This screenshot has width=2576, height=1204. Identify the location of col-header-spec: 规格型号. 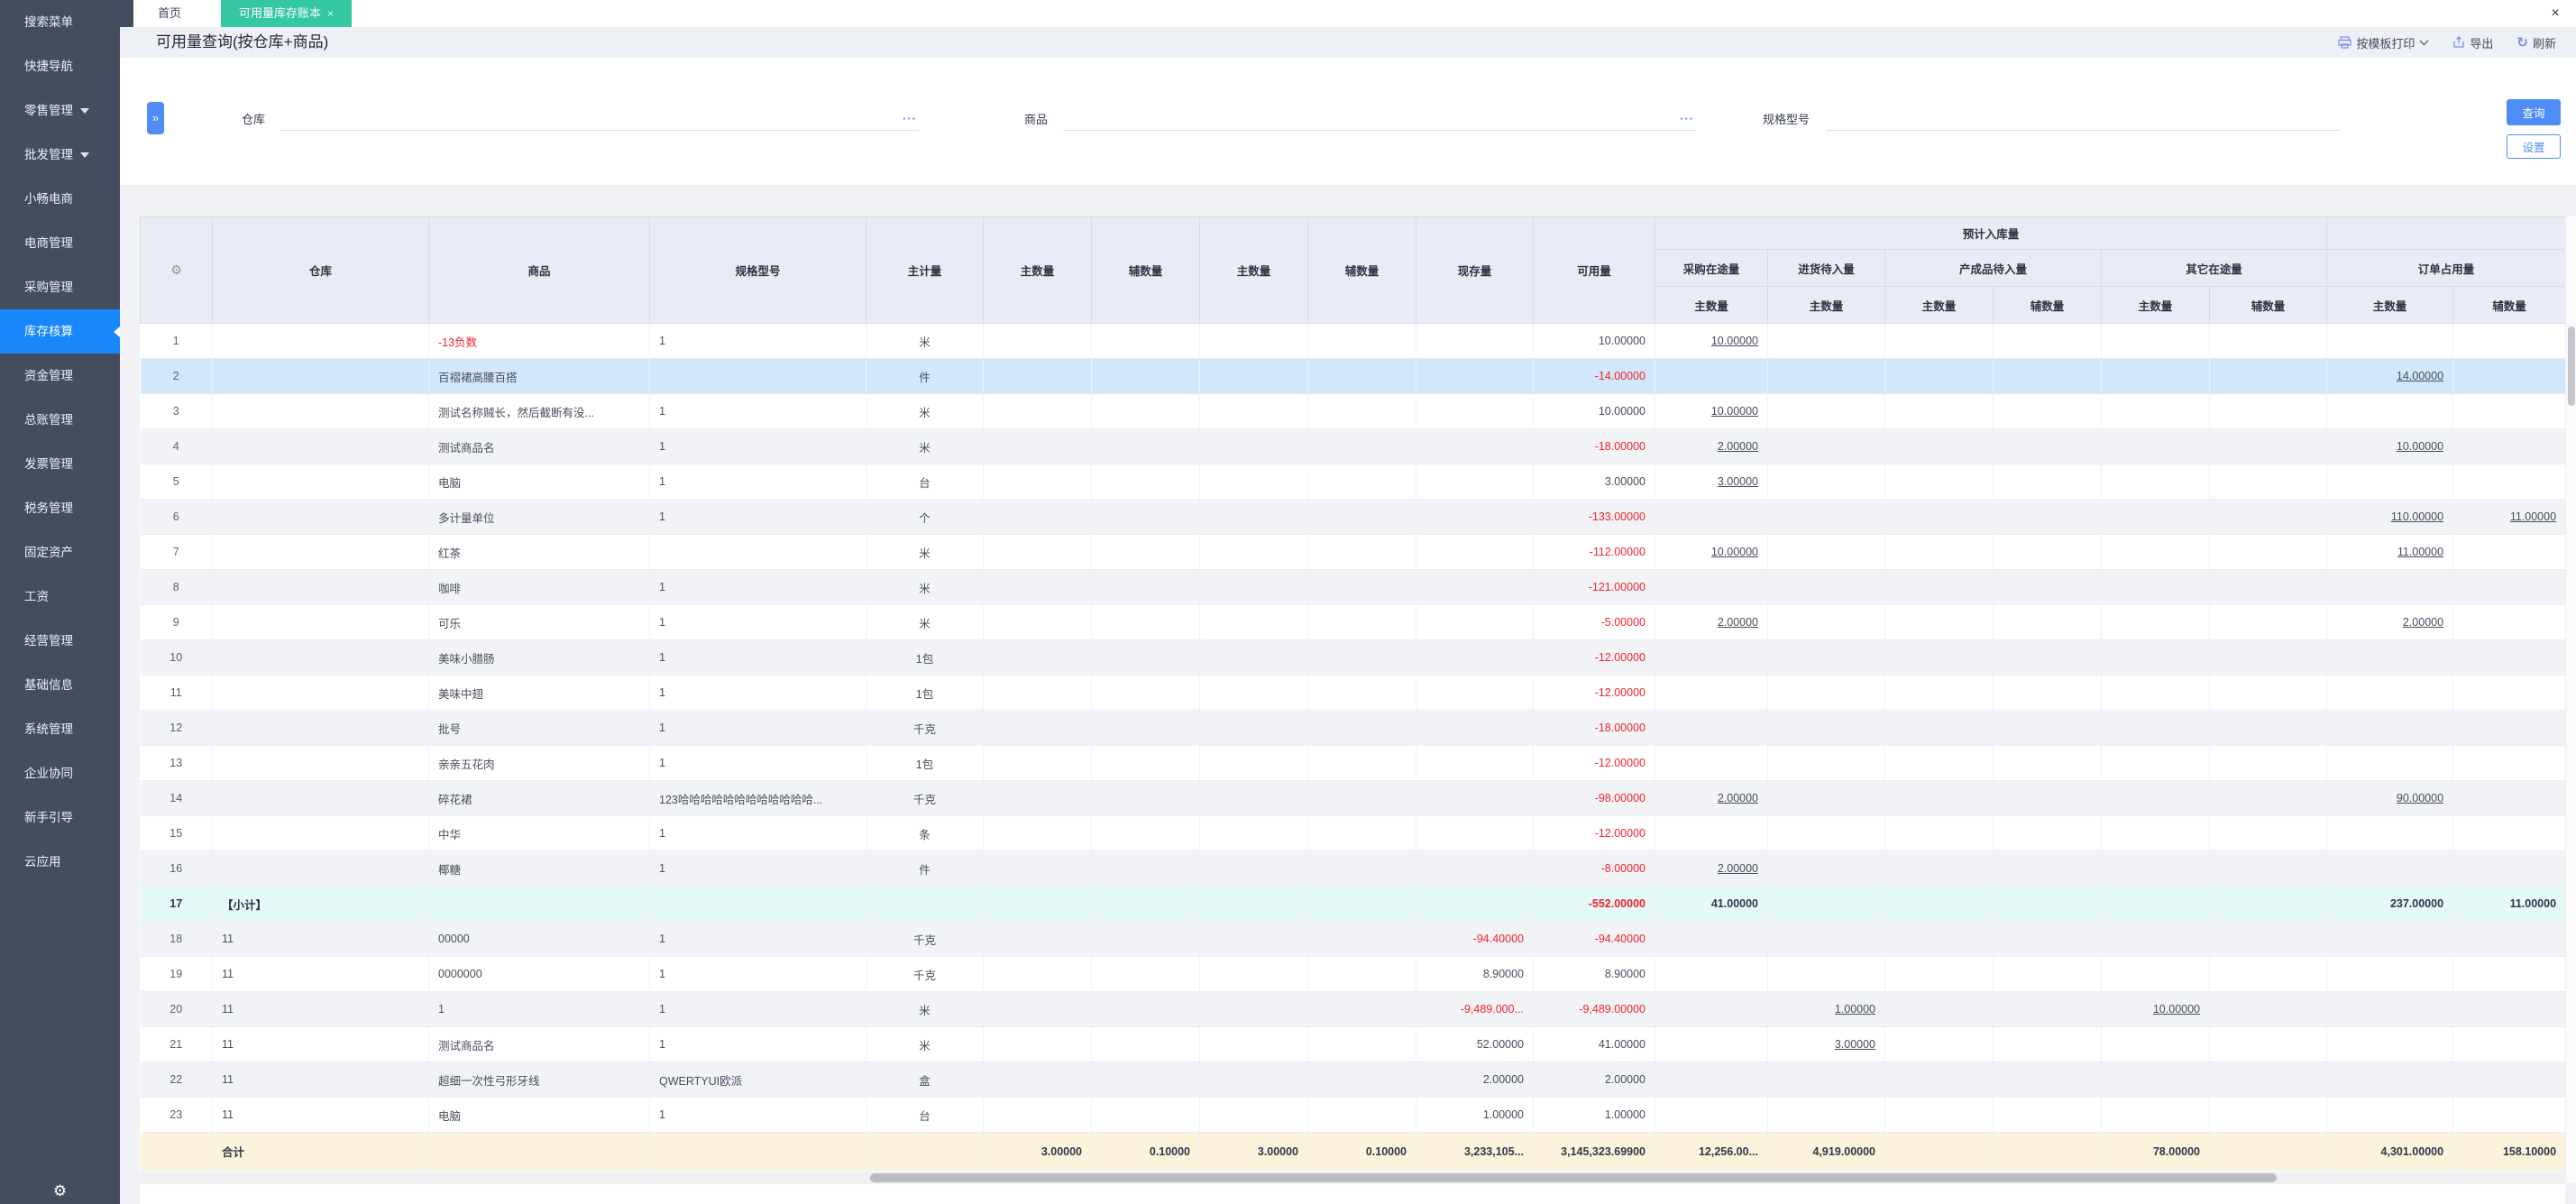
(757, 270).